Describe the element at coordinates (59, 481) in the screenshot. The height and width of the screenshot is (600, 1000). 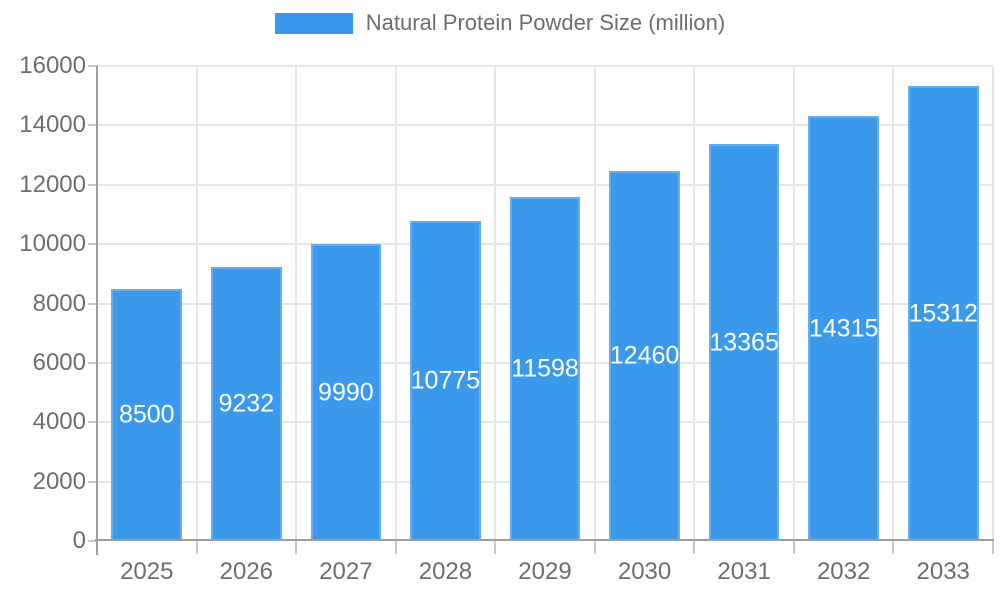
I see `y-axis-label: 2000` at that location.